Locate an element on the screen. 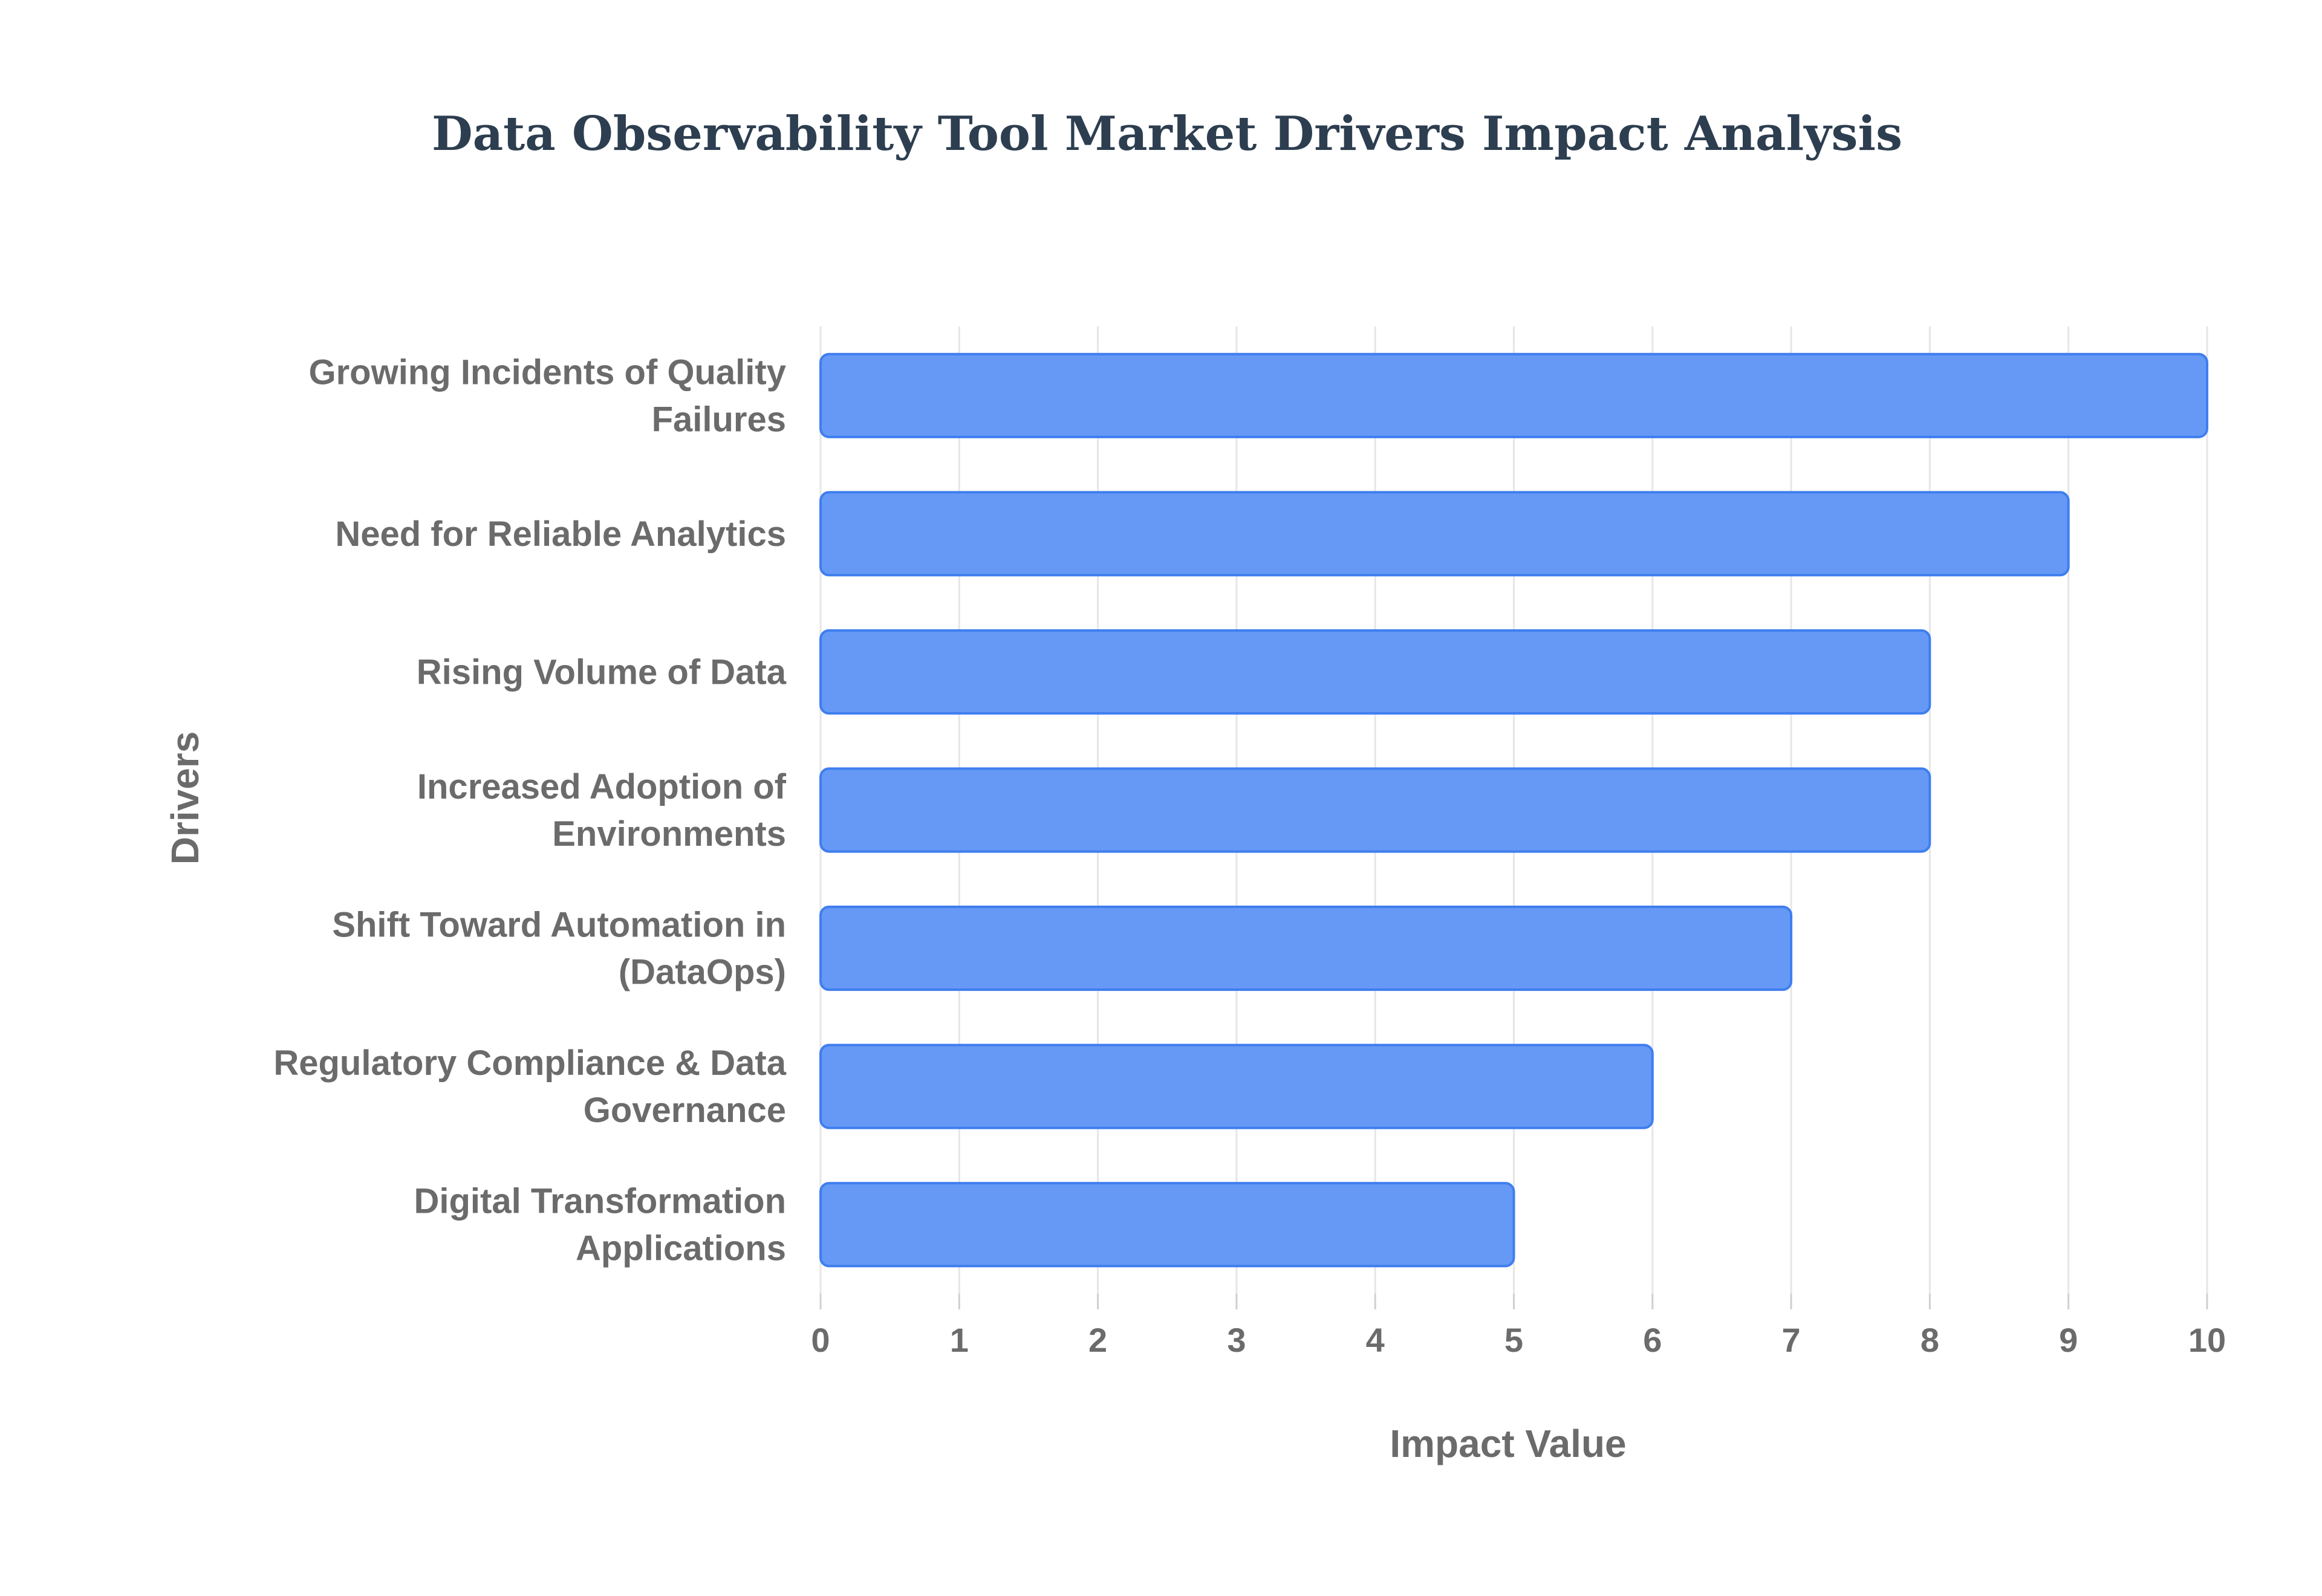 This screenshot has width=2322, height=1596. category-label: (DataOps) is located at coordinates (702, 972).